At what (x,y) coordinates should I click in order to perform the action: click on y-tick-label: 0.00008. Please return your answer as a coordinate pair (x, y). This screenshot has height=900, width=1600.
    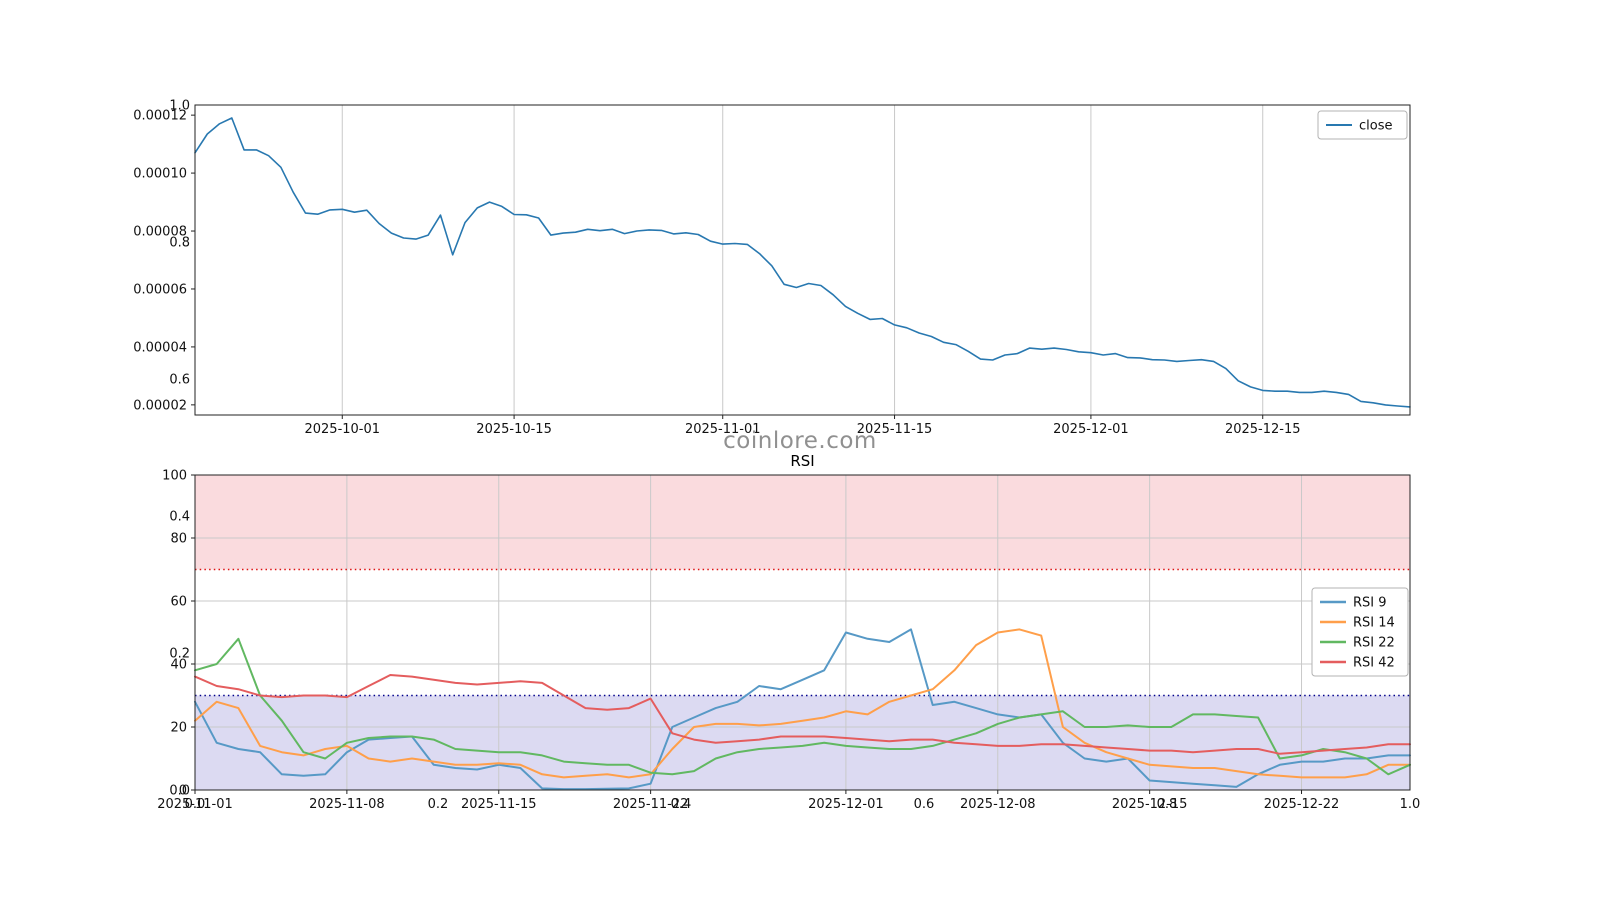
    Looking at the image, I should click on (160, 232).